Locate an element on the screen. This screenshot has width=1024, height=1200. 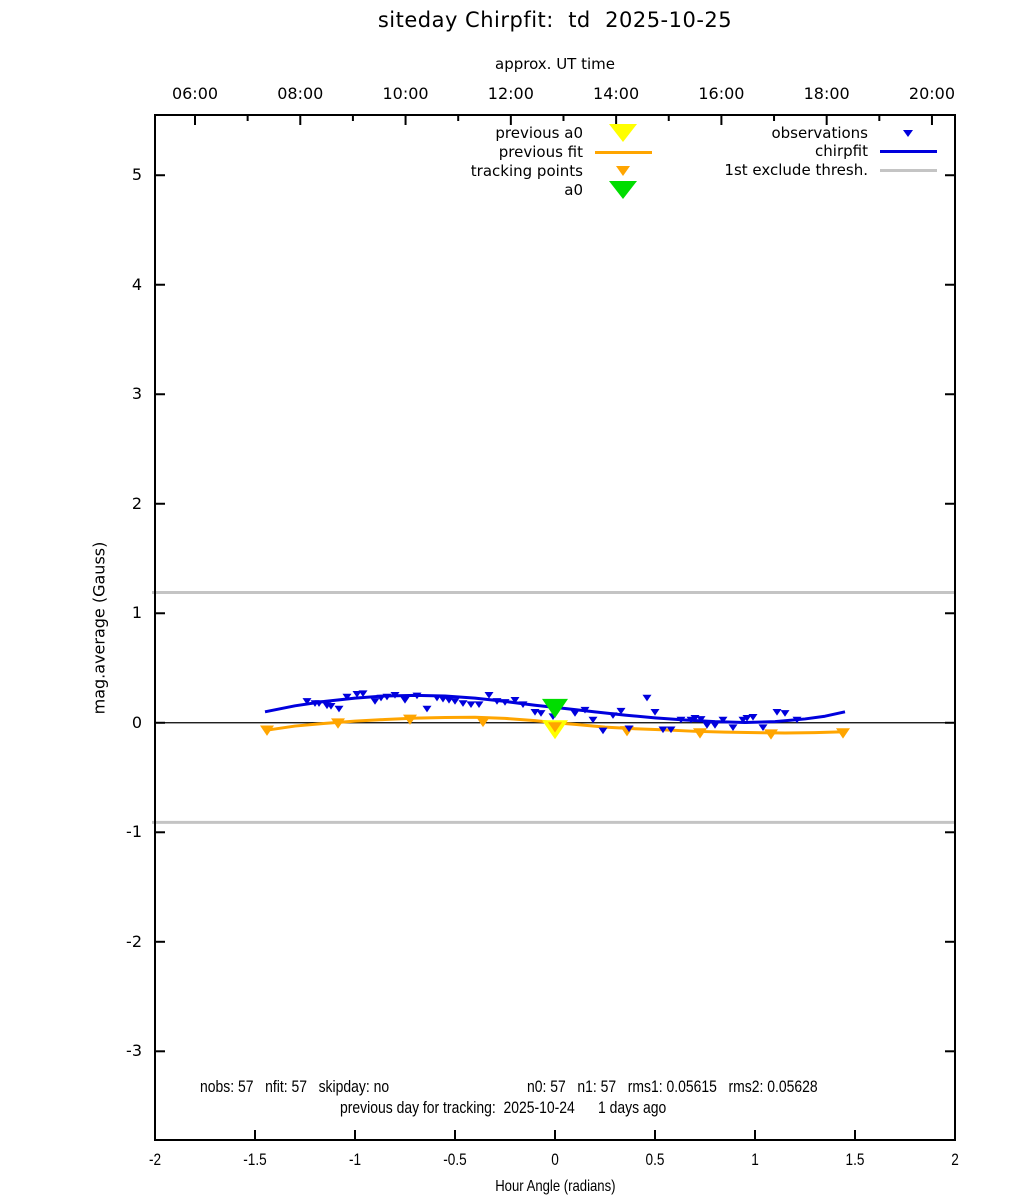
y-tick-label: 5 is located at coordinates (136, 175).